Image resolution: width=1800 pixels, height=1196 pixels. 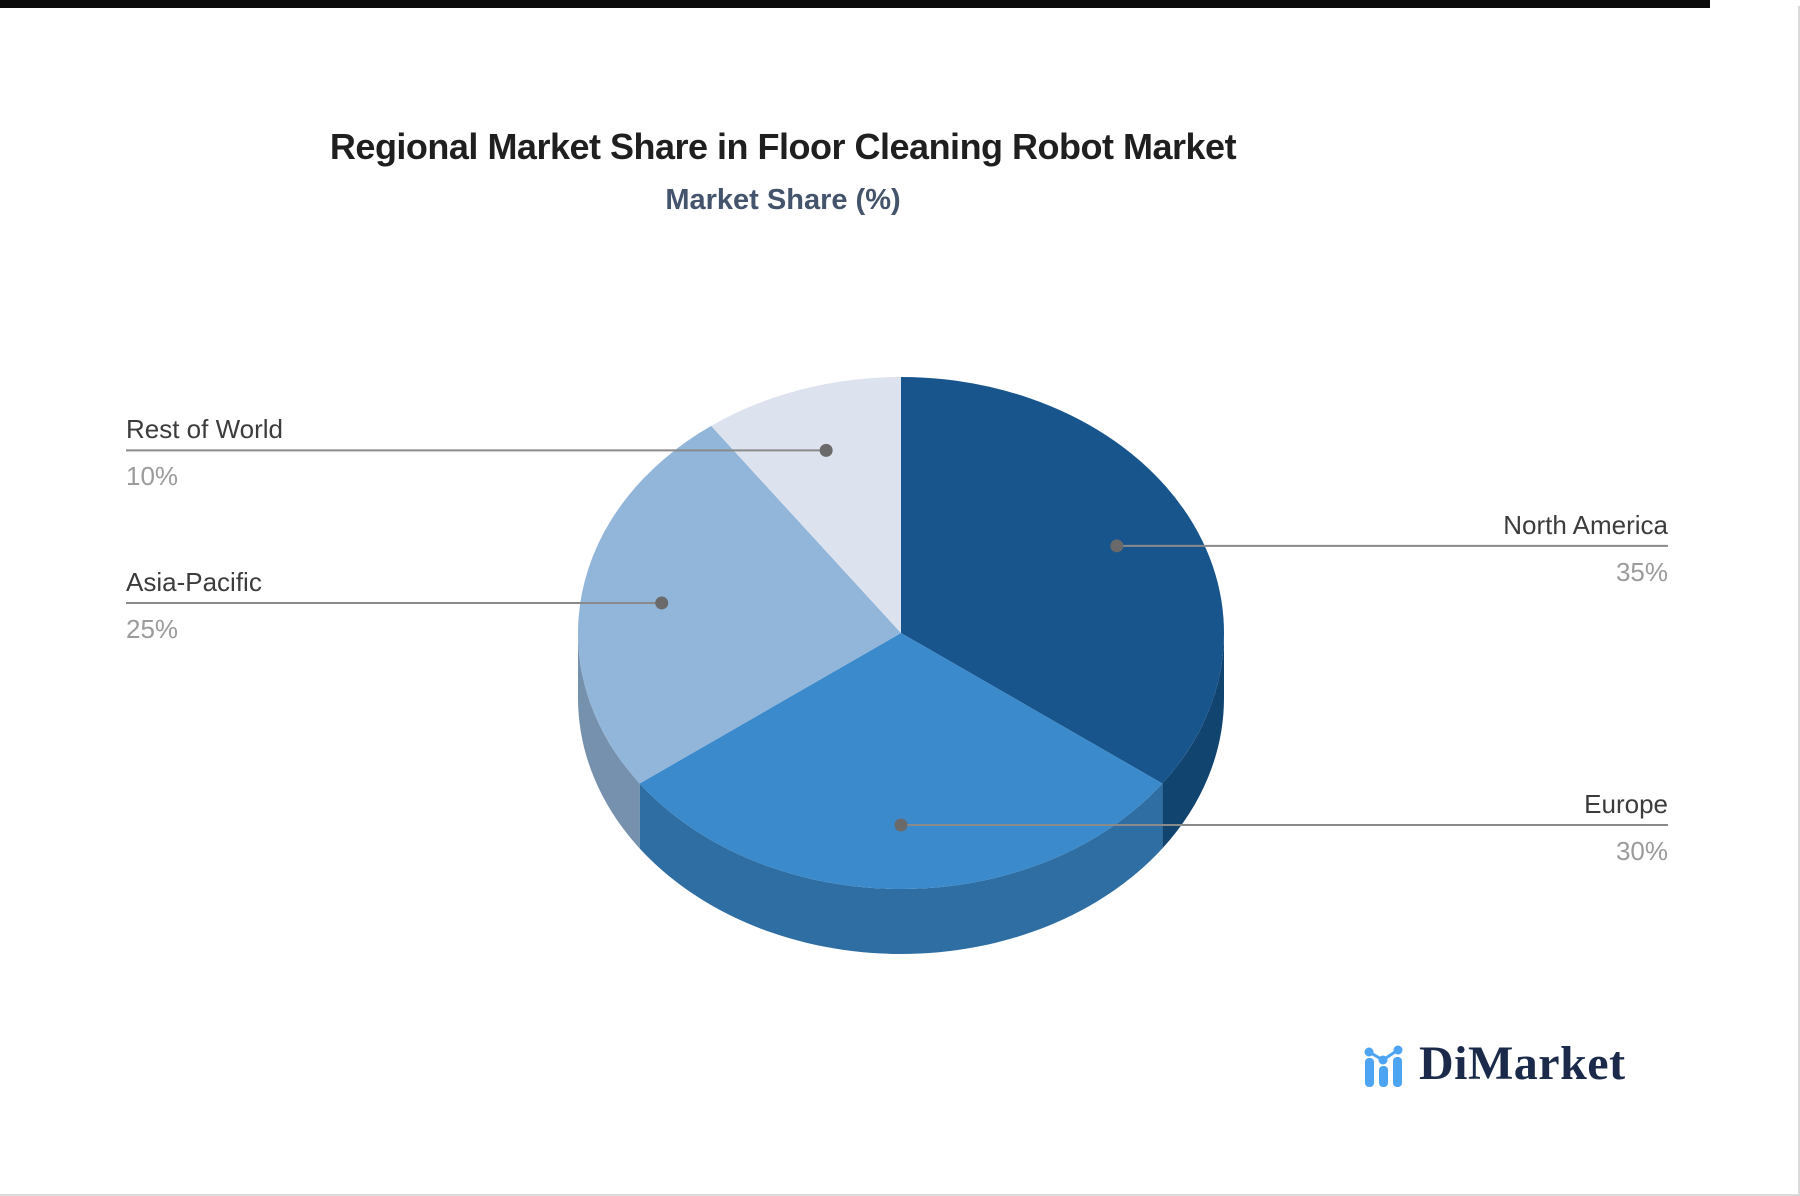 I want to click on pie-slice-rest-of-world, so click(x=806, y=505).